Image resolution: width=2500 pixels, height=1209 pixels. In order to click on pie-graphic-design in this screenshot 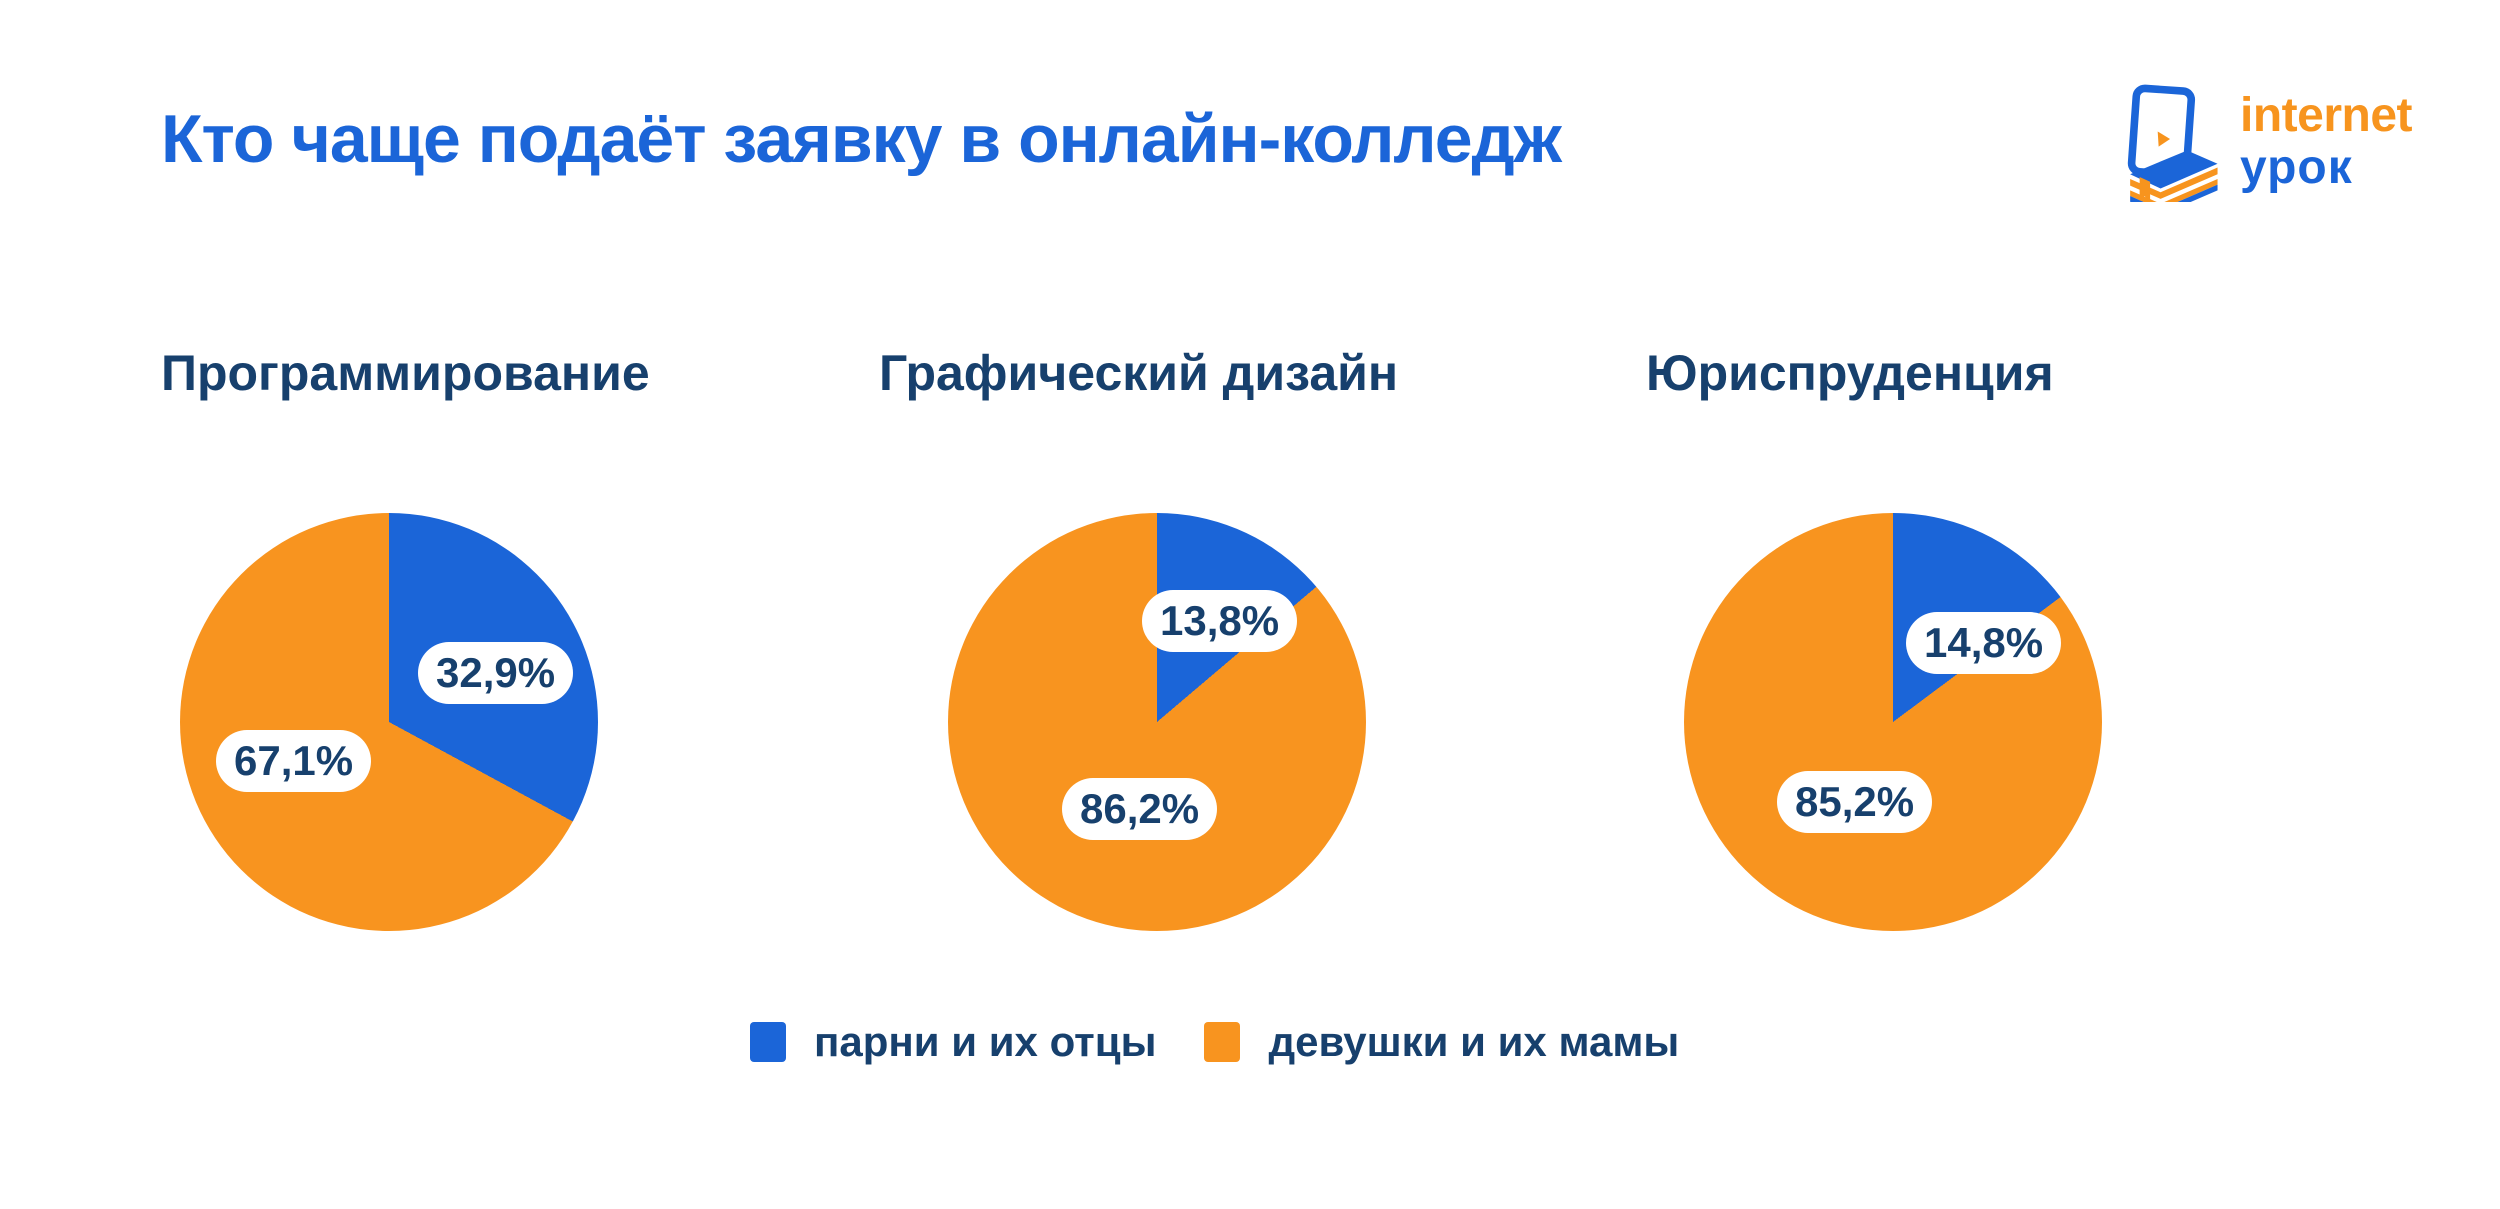, I will do `click(1157, 722)`.